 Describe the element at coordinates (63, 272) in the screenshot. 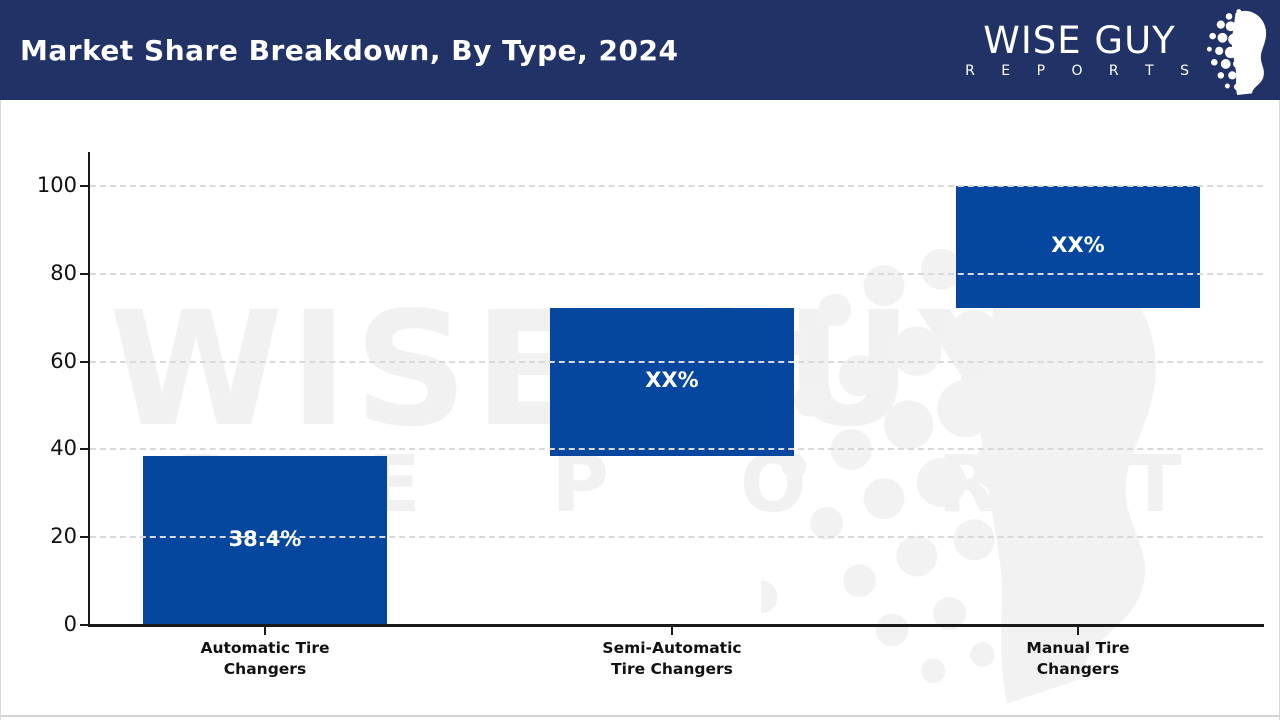

I see `y-tick-label: 80` at that location.